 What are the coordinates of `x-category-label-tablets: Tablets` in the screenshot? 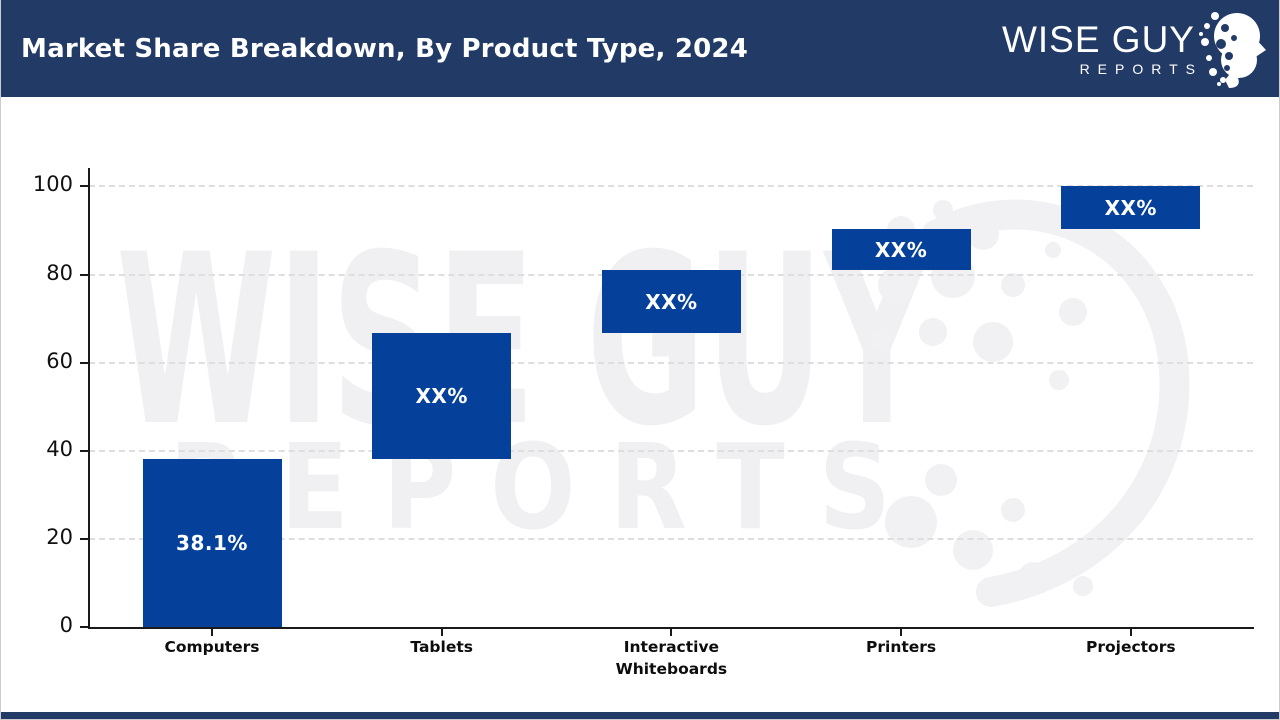 It's located at (441, 647).